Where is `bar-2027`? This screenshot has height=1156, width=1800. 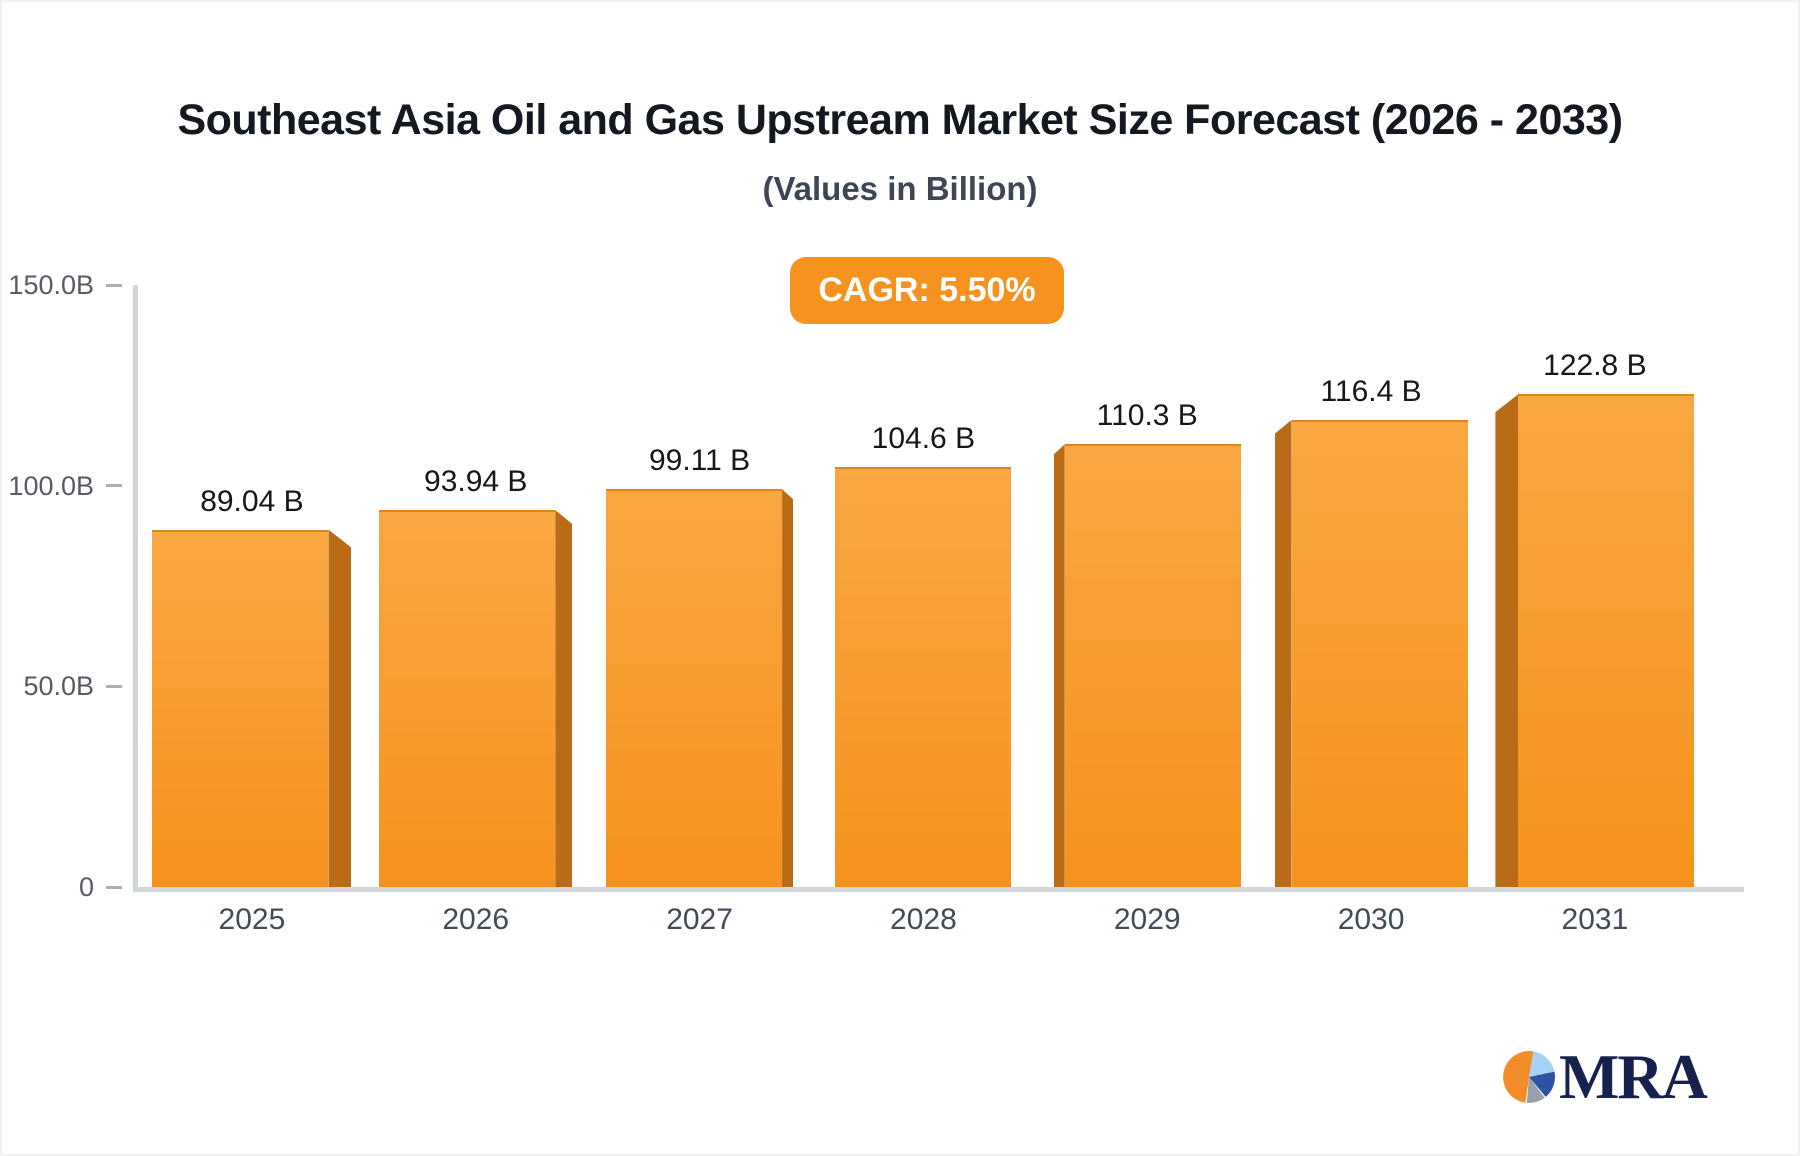
bar-2027 is located at coordinates (700, 688).